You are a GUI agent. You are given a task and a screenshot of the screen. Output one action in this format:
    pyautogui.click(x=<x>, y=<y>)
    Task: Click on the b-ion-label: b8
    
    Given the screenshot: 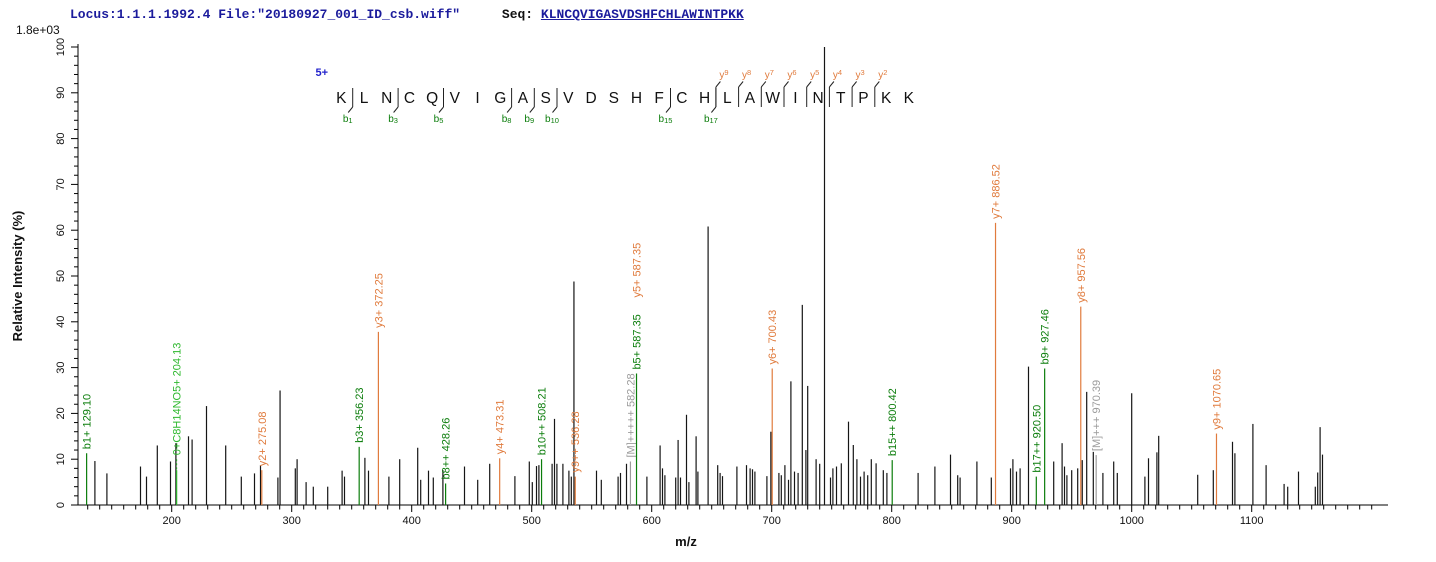 What is the action you would take?
    pyautogui.click(x=507, y=119)
    